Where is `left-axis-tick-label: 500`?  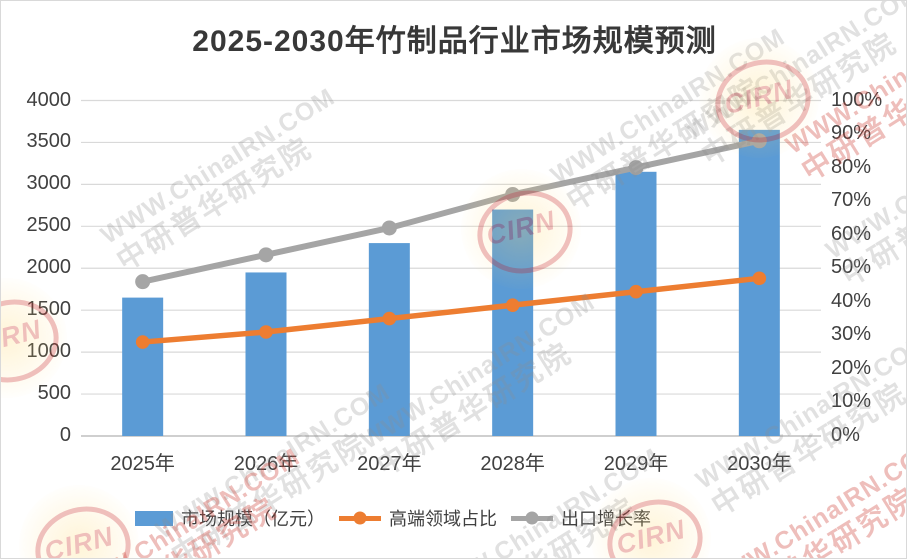
left-axis-tick-label: 500 is located at coordinates (54, 393).